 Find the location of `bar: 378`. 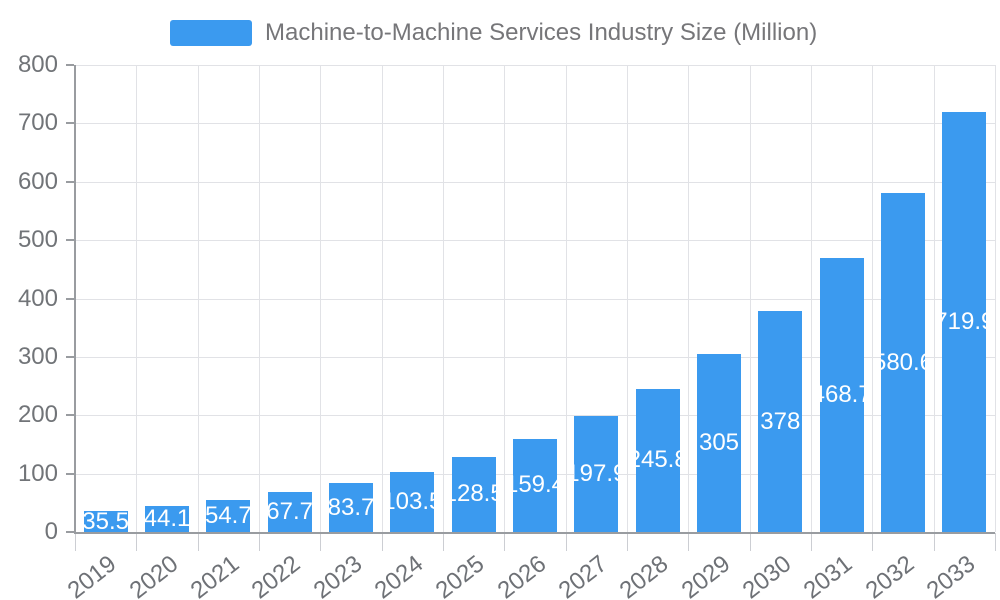

bar: 378 is located at coordinates (780, 421).